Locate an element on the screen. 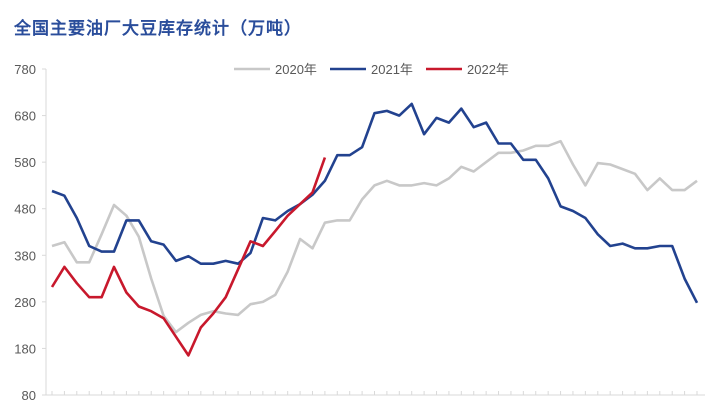 The image size is (720, 404). y-tick-label: 780 is located at coordinates (25, 69).